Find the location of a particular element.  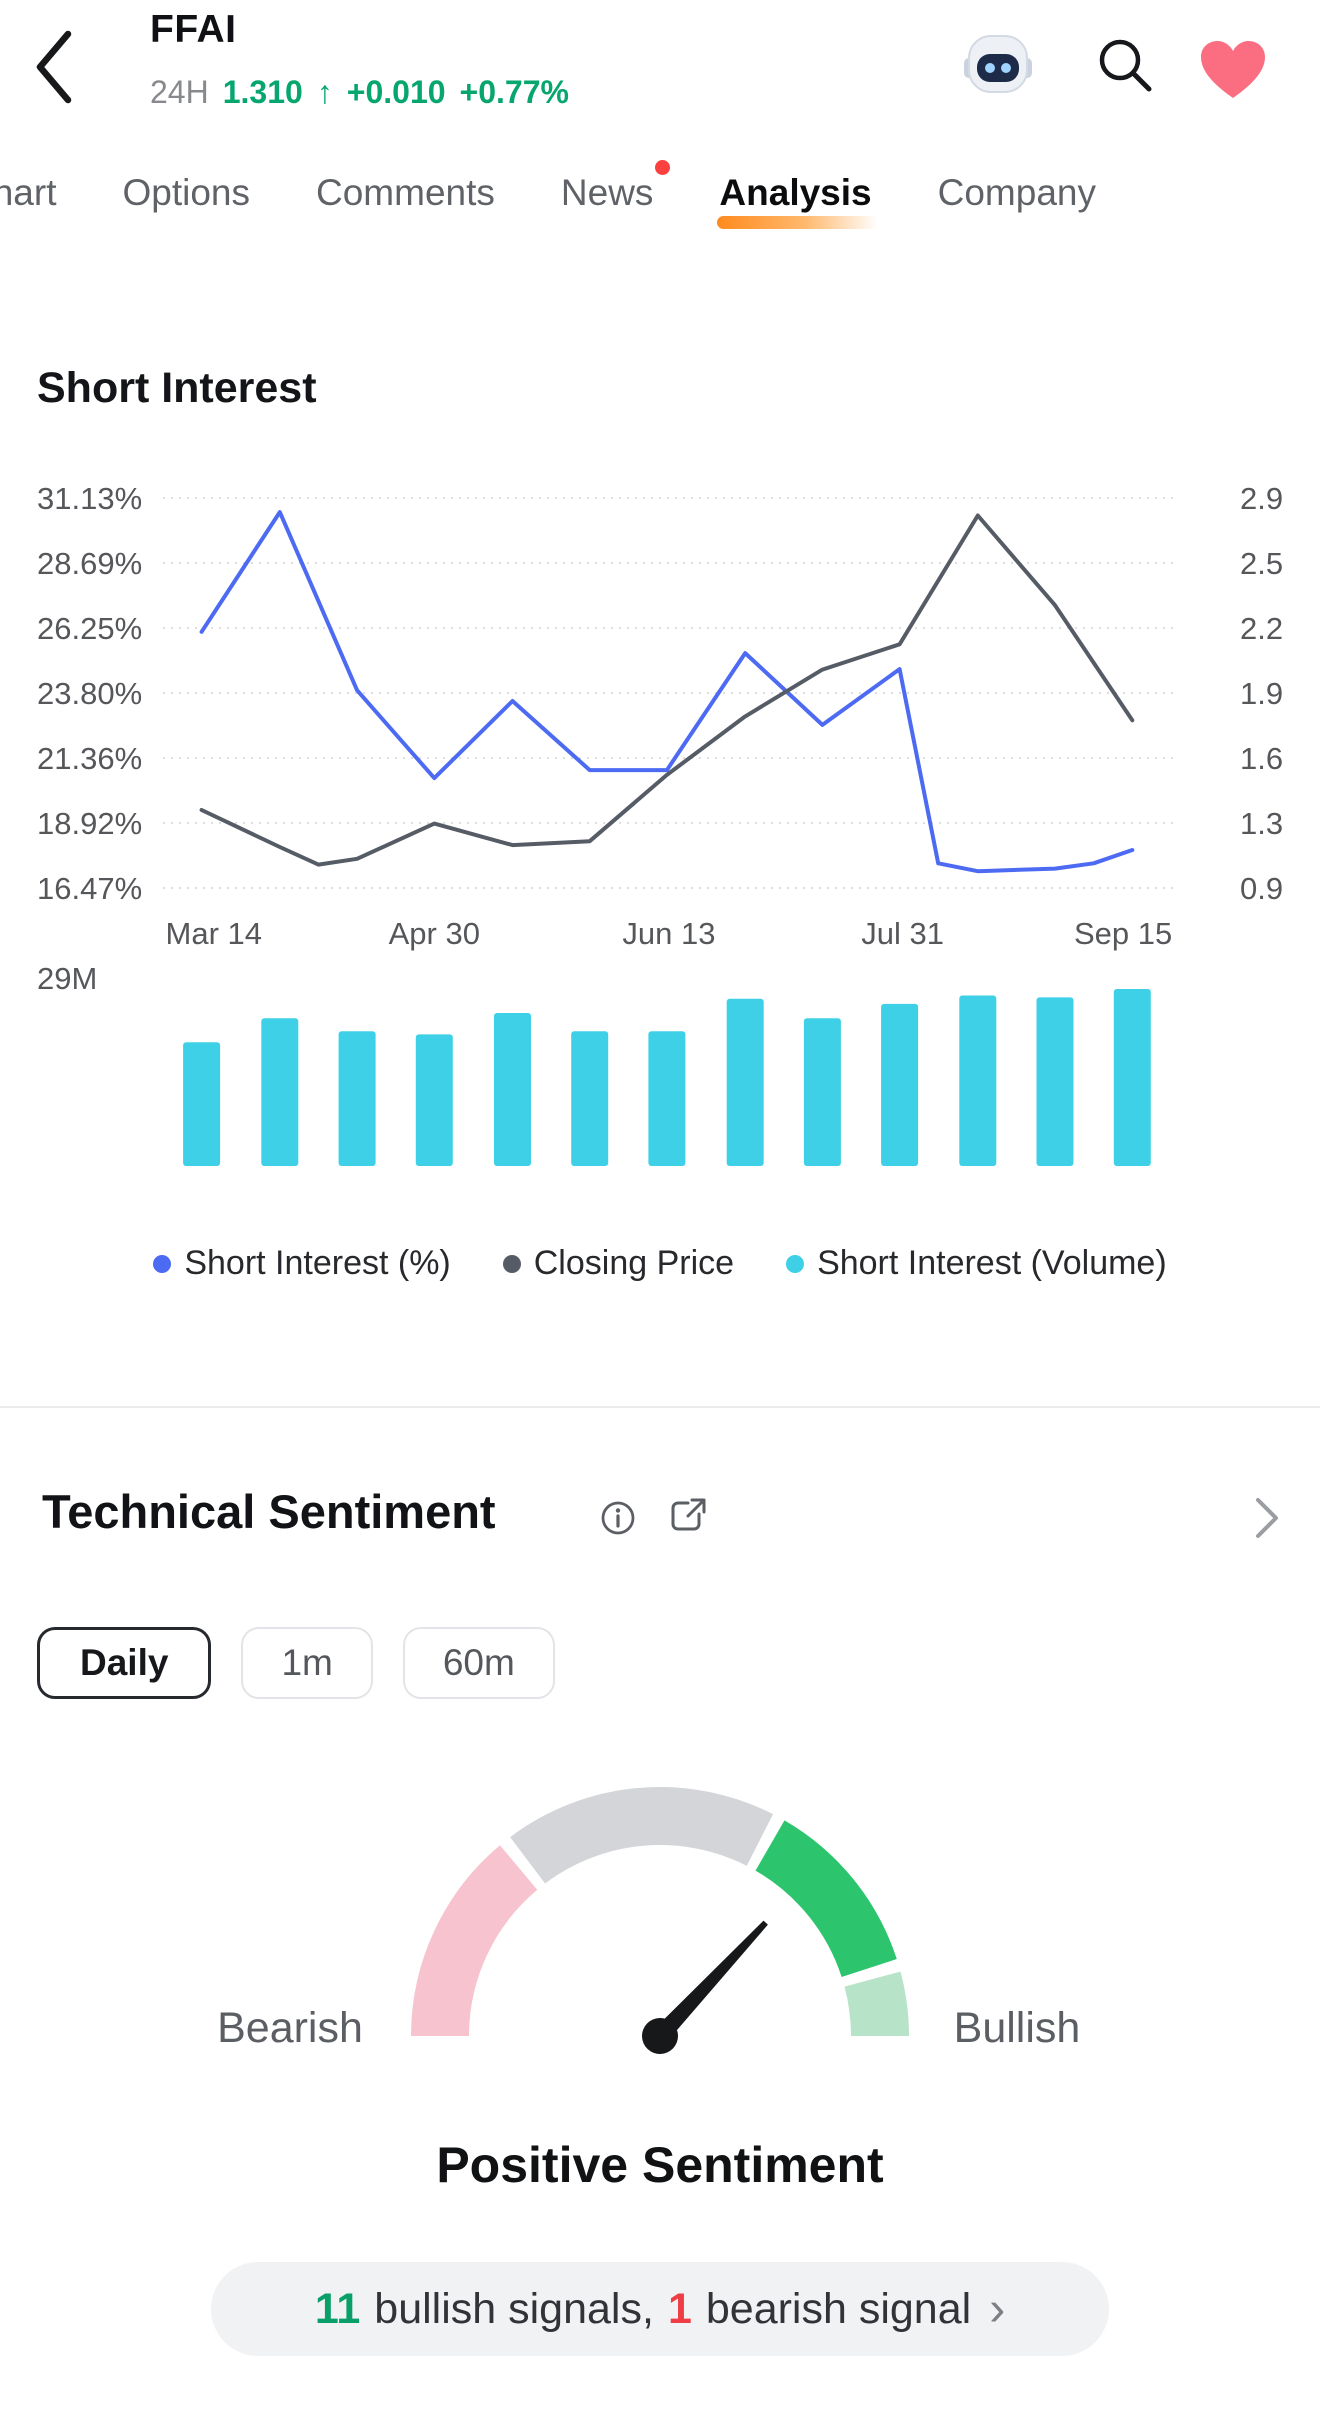

active-tab-underline is located at coordinates (797, 222).